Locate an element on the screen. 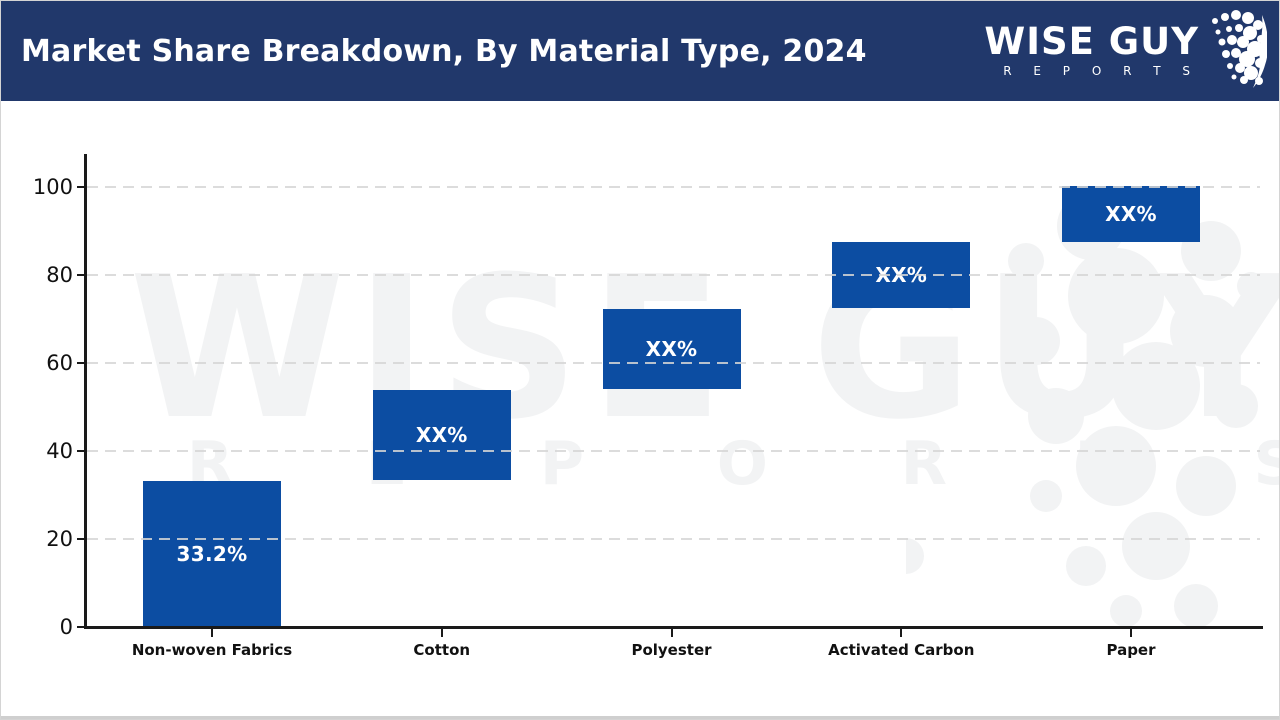 Image resolution: width=1280 pixels, height=720 pixels. brand-logo: WISE GUY R E P O R T S is located at coordinates (1125, 50).